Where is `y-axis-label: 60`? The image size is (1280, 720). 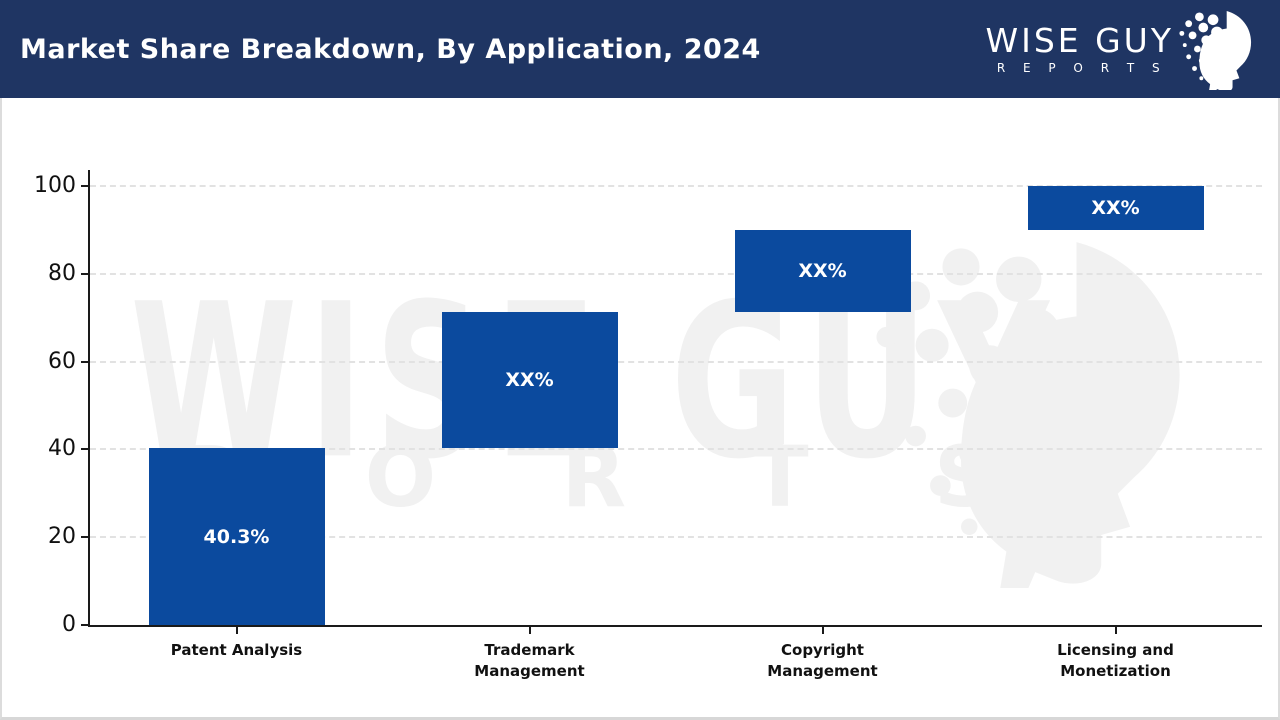
y-axis-label: 60 is located at coordinates (62, 361).